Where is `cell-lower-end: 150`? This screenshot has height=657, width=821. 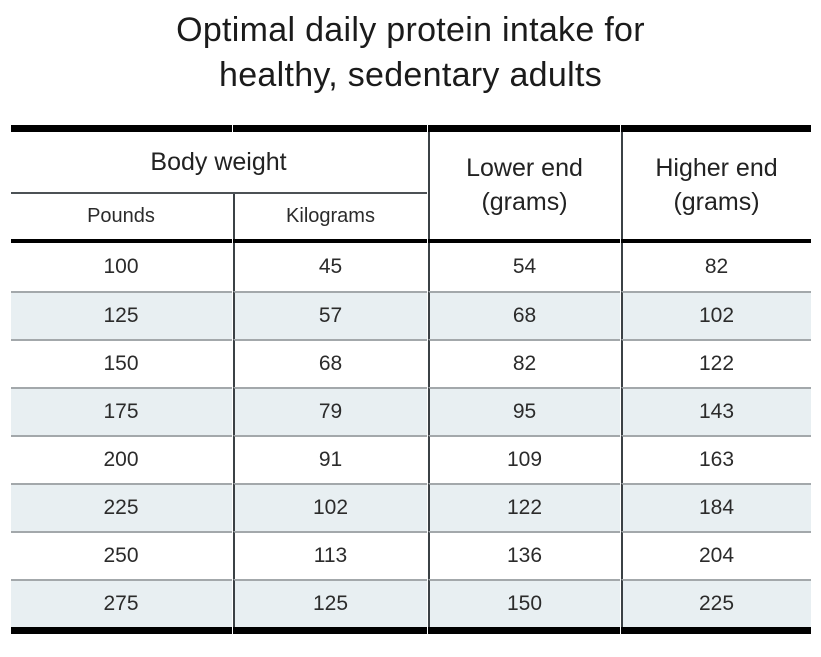 cell-lower-end: 150 is located at coordinates (523, 603).